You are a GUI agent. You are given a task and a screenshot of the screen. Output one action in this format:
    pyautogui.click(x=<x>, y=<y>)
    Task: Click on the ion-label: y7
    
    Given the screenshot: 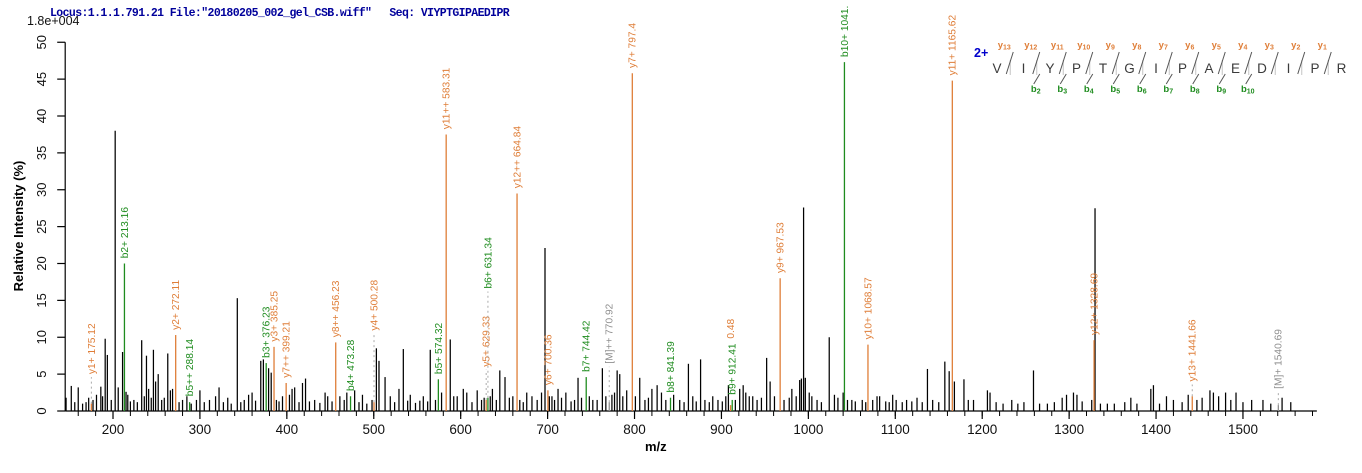 What is the action you would take?
    pyautogui.click(x=1163, y=46)
    